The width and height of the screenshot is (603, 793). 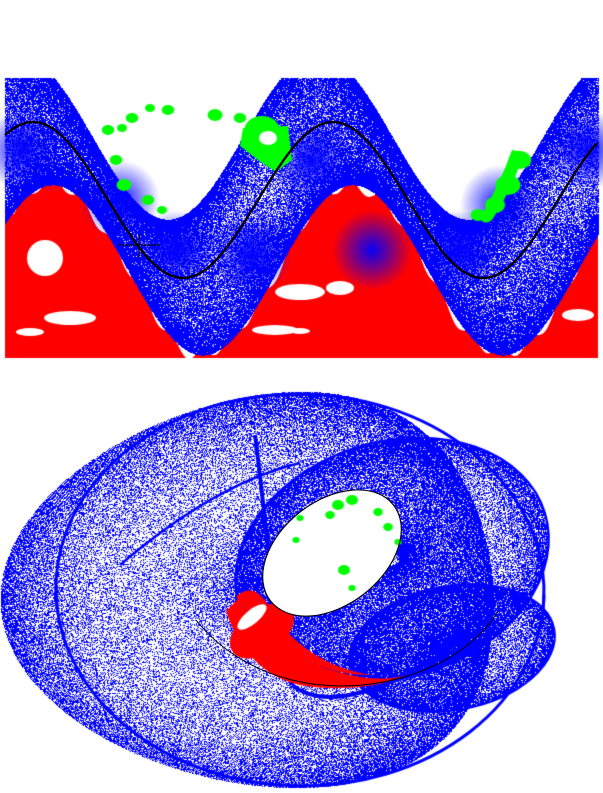 What do you see at coordinates (139, 246) in the screenshot?
I see `reference-cross-marker` at bounding box center [139, 246].